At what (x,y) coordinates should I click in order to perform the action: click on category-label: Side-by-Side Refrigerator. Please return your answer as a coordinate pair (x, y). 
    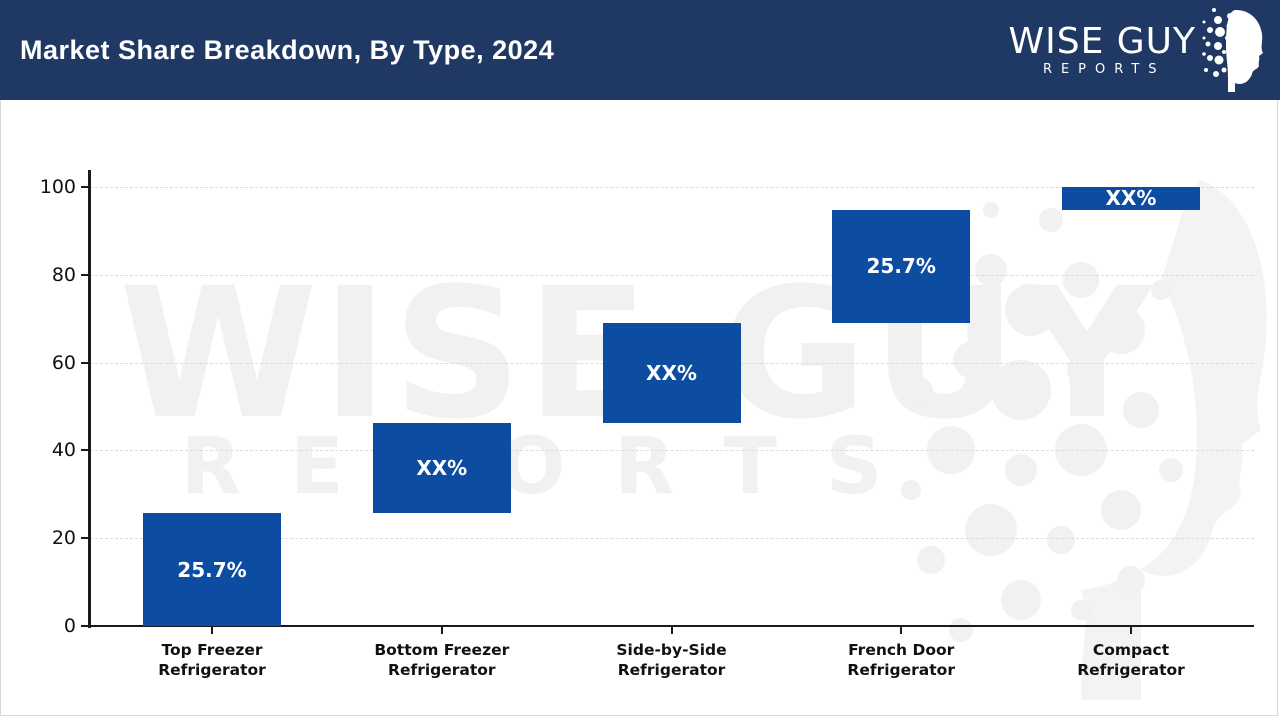
    Looking at the image, I should click on (672, 660).